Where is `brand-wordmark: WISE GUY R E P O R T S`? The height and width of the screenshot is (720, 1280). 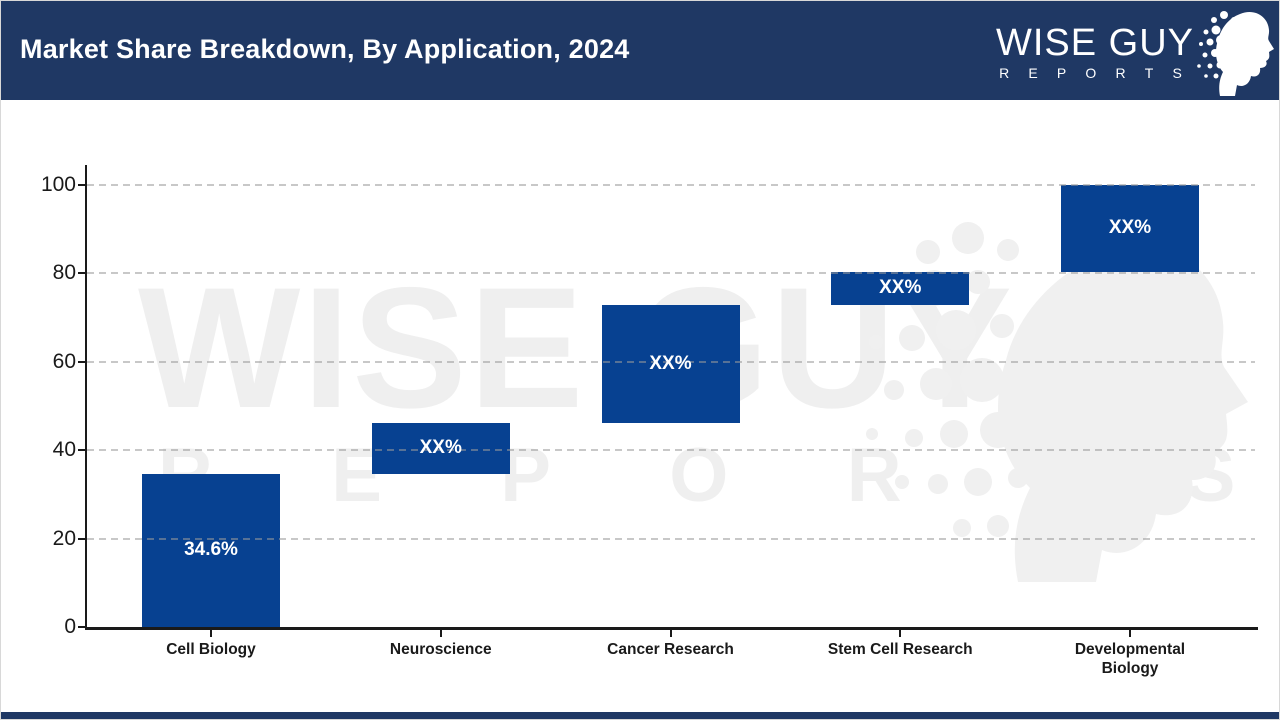
brand-wordmark: WISE GUY R E P O R T S is located at coordinates (1095, 52).